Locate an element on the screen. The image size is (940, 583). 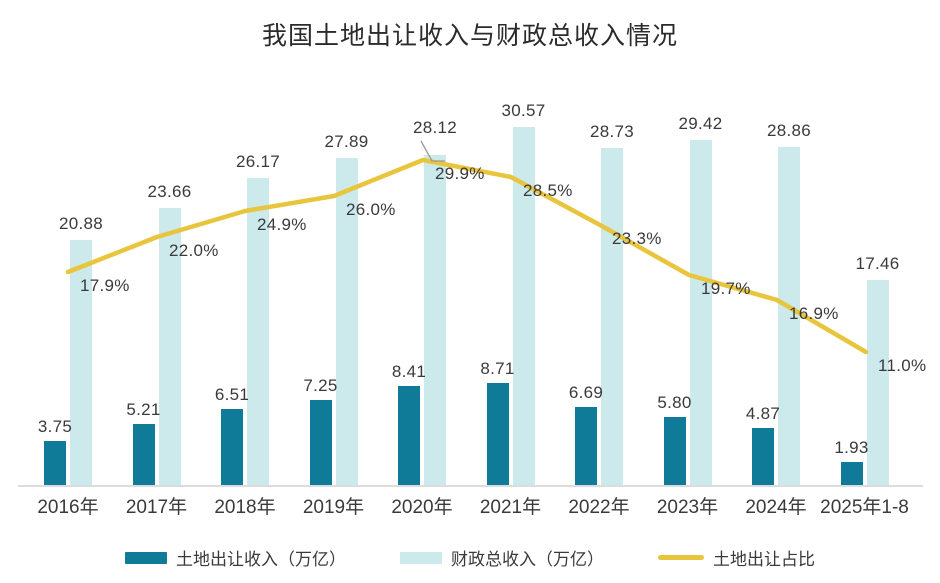
x-axis-tick-label: 2024年 is located at coordinates (776, 507).